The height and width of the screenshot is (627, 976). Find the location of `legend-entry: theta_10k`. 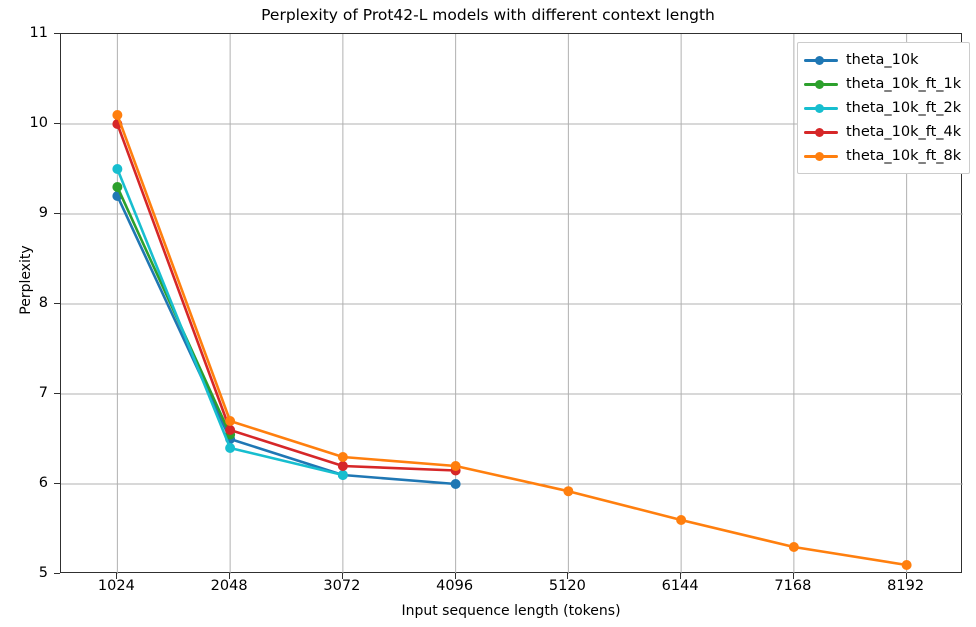

legend-entry: theta_10k is located at coordinates (882, 60).